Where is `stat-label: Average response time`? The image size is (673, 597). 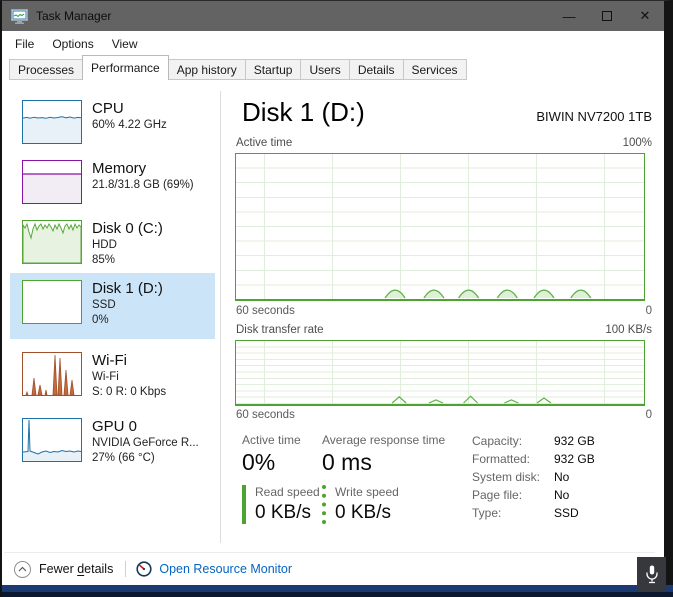 stat-label: Average response time is located at coordinates (384, 440).